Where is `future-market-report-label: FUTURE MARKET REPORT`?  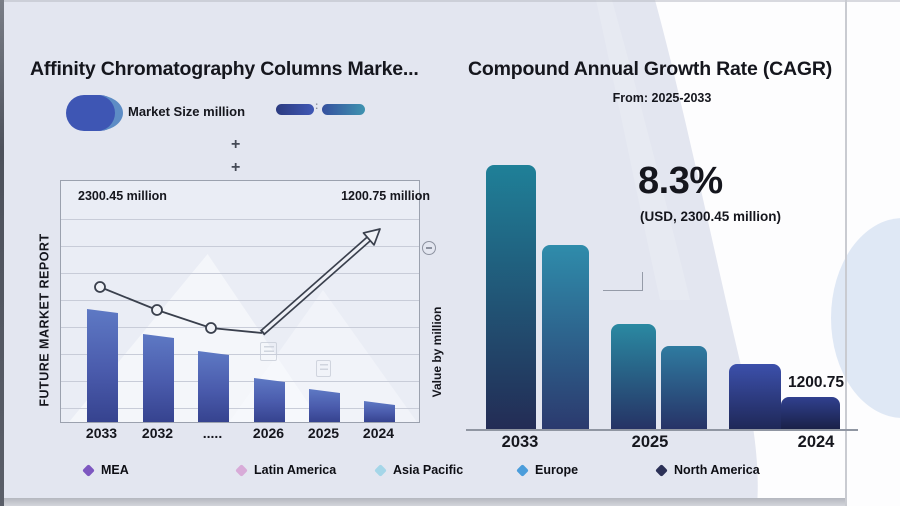 future-market-report-label: FUTURE MARKET REPORT is located at coordinates (44, 320).